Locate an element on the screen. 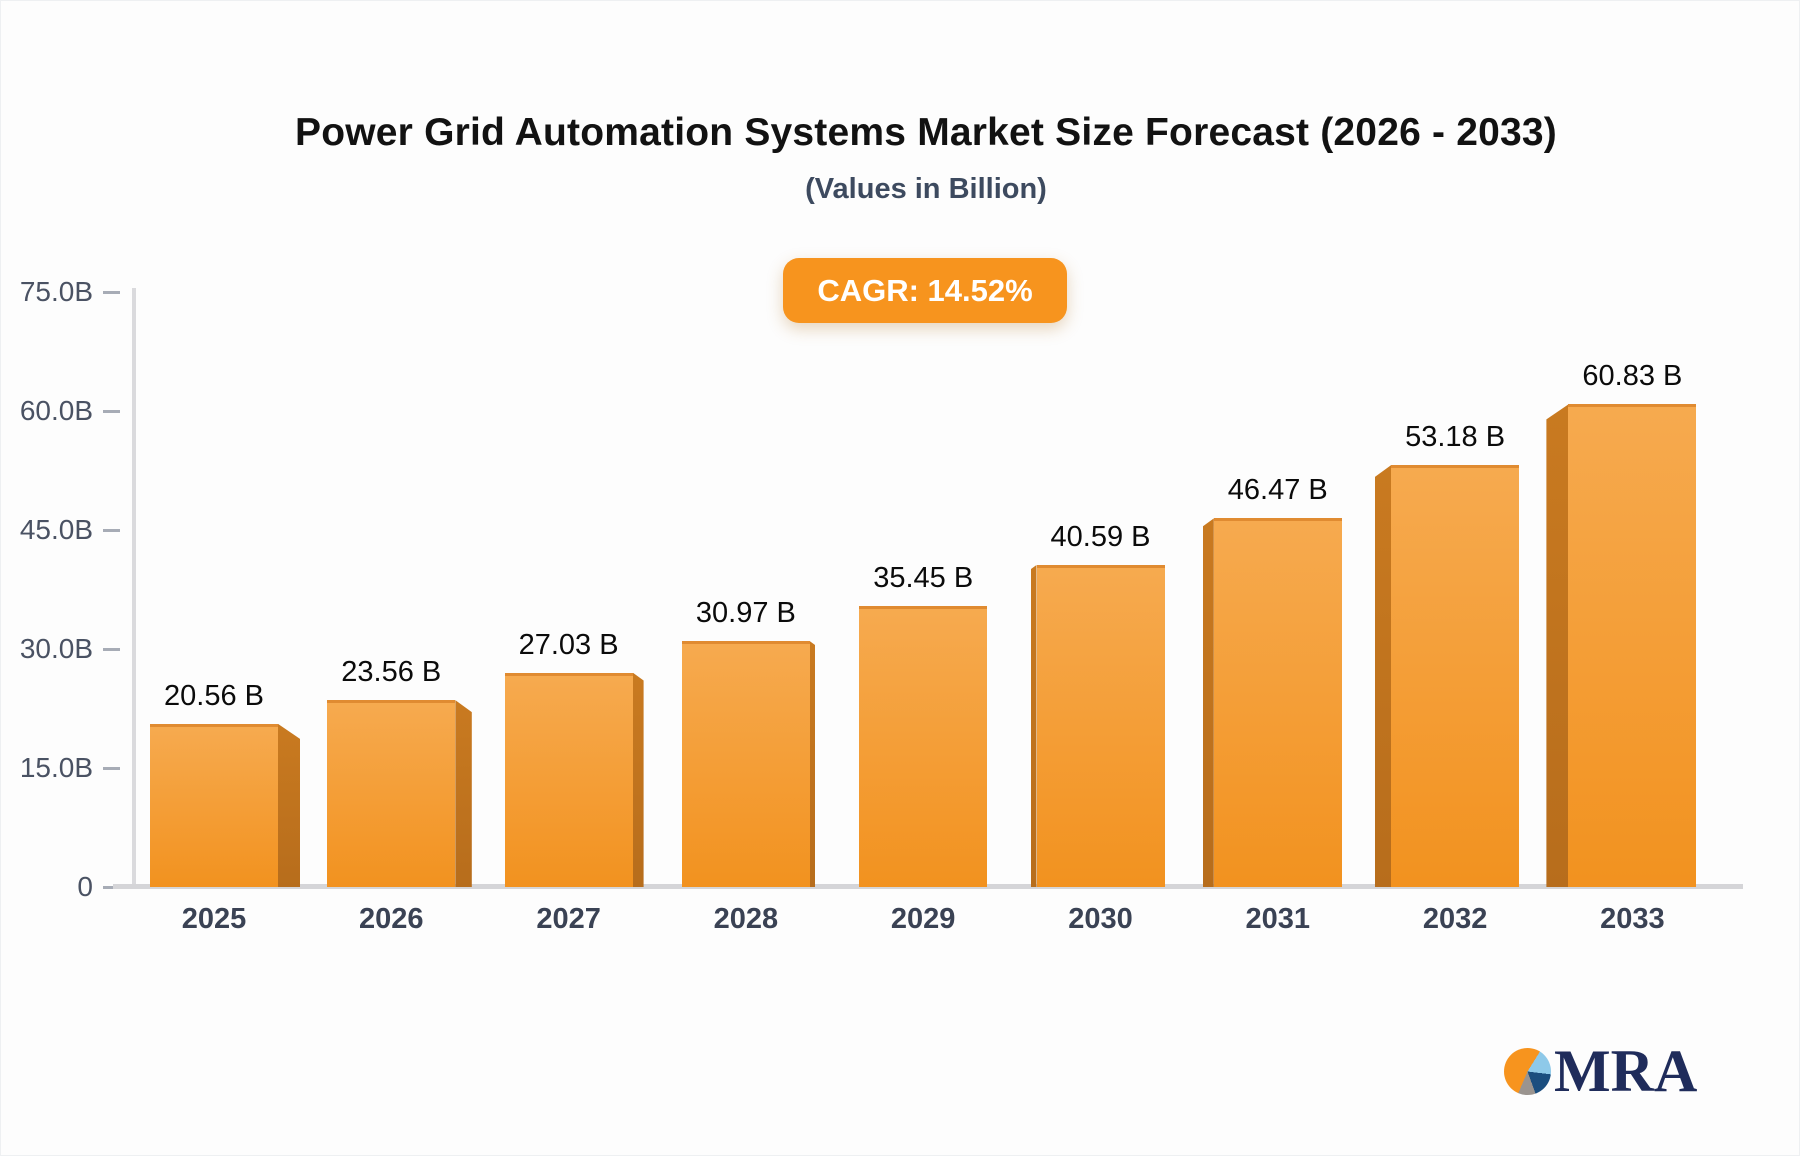  bar-value-label: 23.56 B is located at coordinates (391, 672).